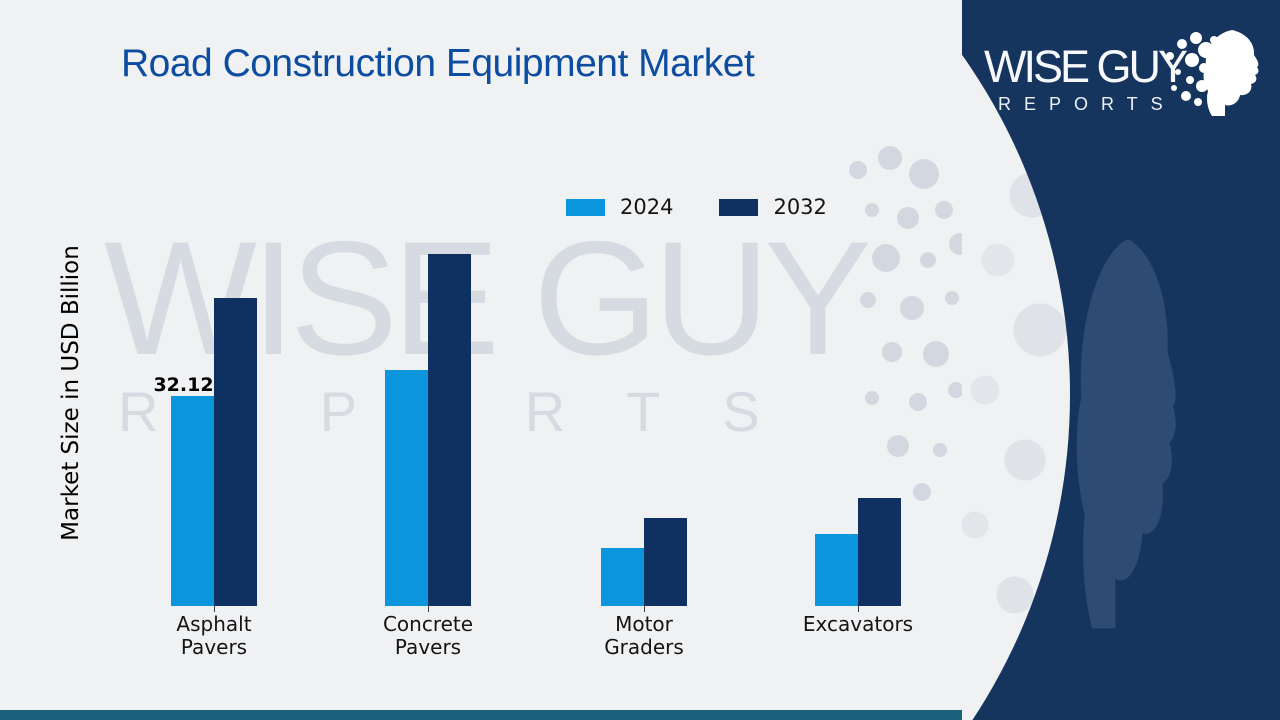  What do you see at coordinates (696, 207) in the screenshot?
I see `chart-legend: 2024 2032` at bounding box center [696, 207].